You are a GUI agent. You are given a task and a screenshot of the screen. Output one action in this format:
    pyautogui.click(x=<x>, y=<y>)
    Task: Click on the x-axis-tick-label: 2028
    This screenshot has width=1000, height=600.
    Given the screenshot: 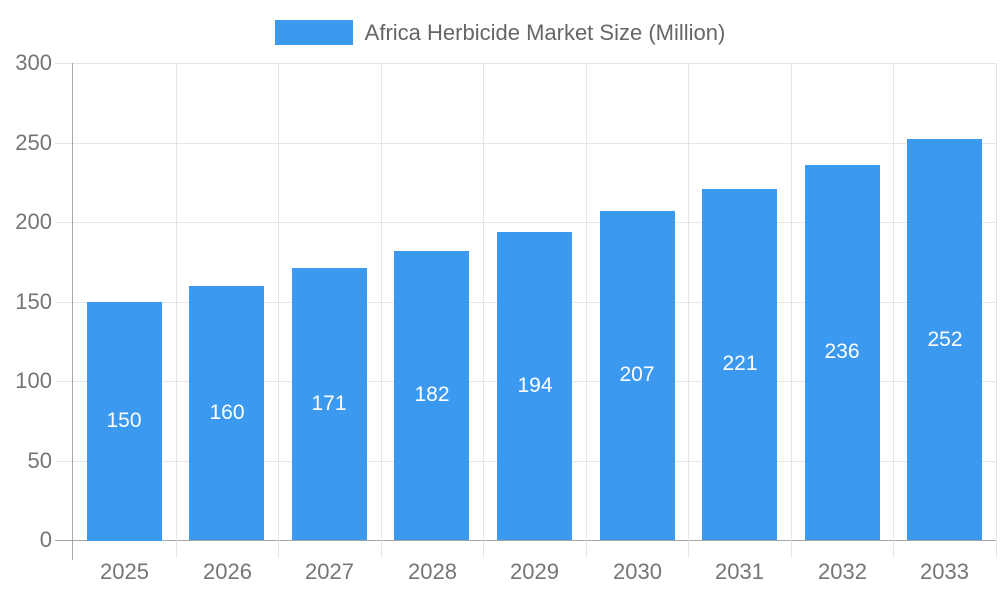 What is the action you would take?
    pyautogui.click(x=432, y=571)
    